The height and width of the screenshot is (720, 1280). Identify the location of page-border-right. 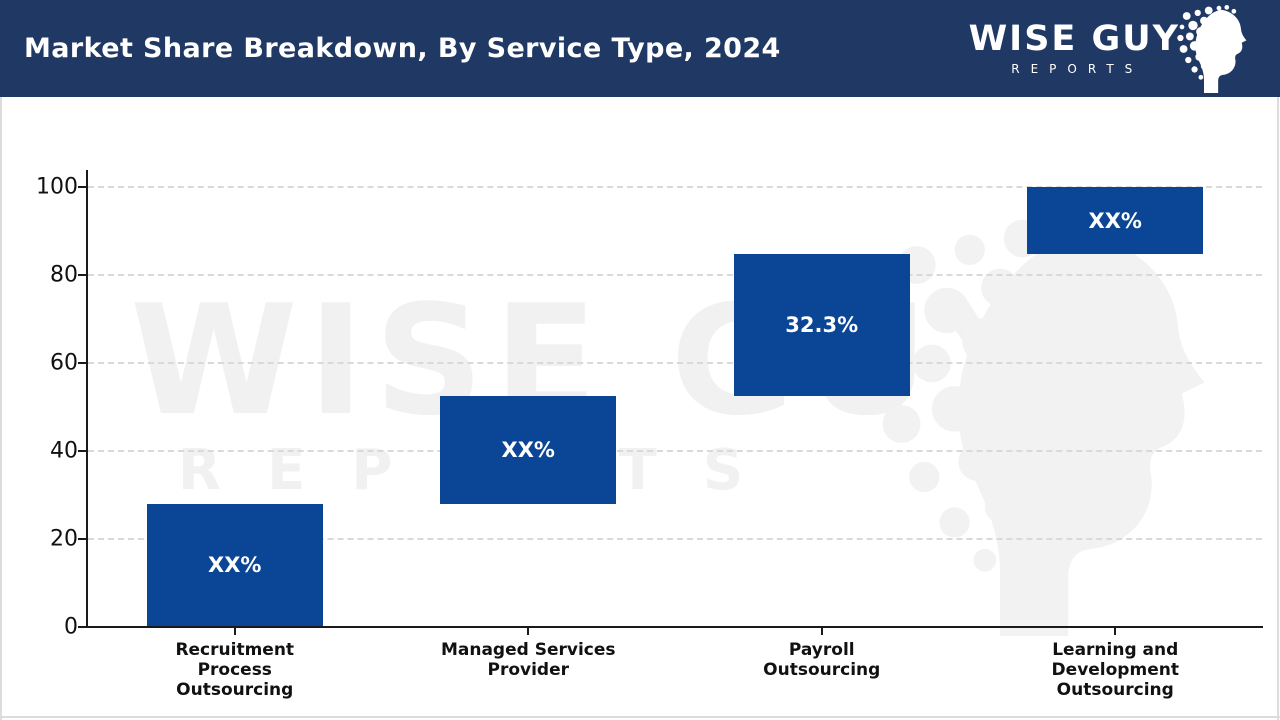
(1278, 408).